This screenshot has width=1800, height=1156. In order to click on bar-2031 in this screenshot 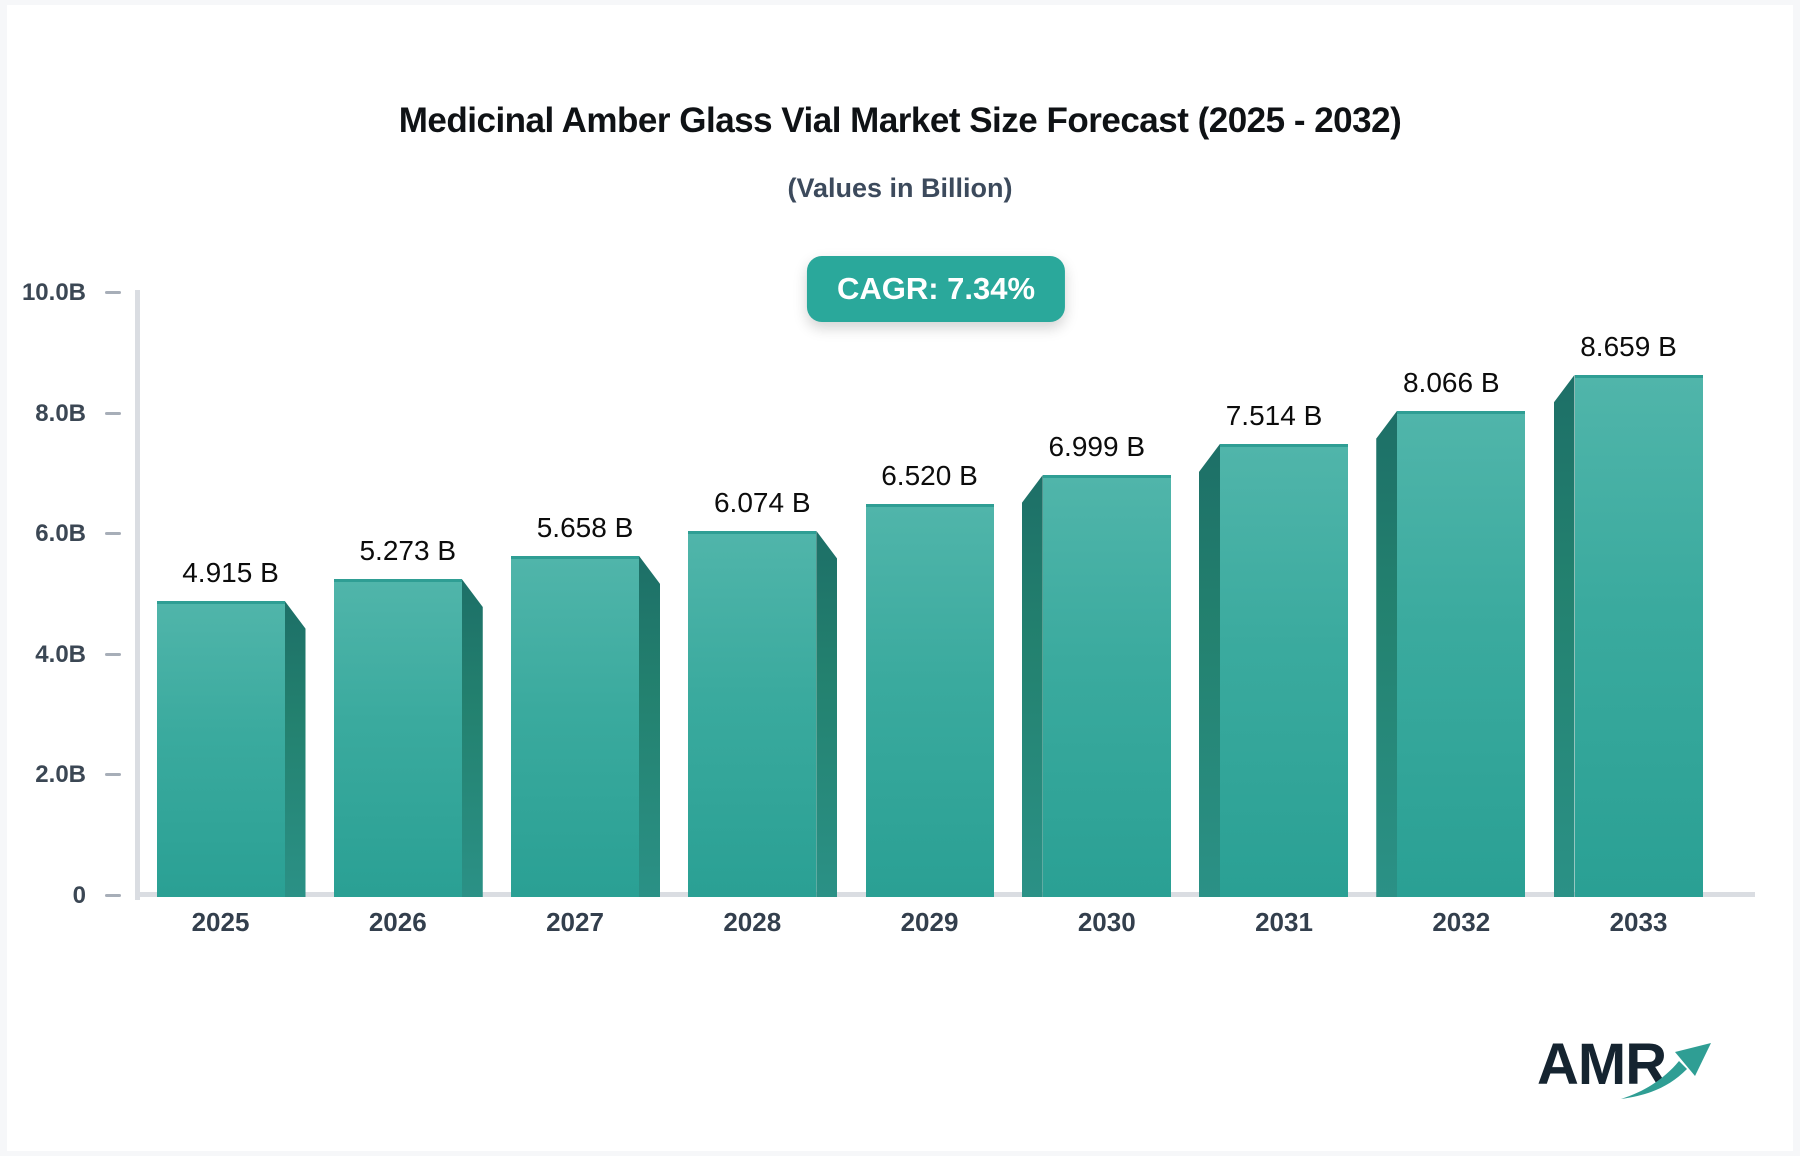, I will do `click(1284, 670)`.